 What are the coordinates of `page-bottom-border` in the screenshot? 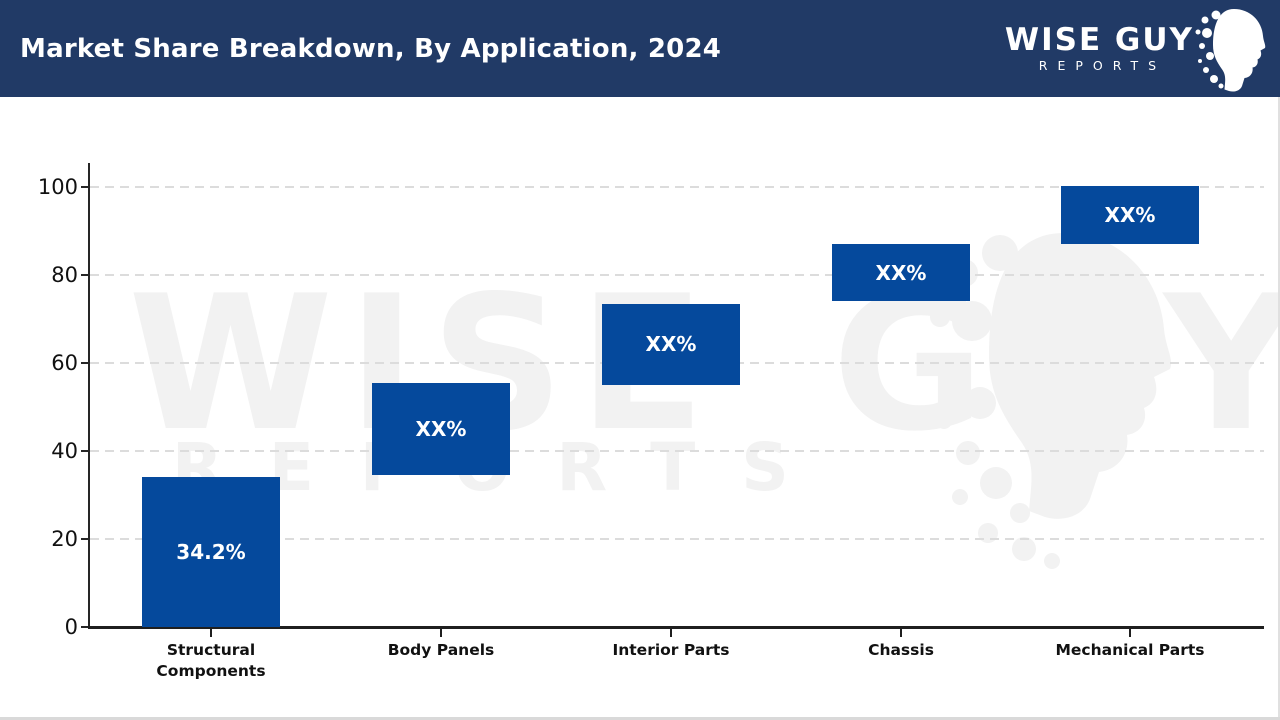 It's located at (640, 718).